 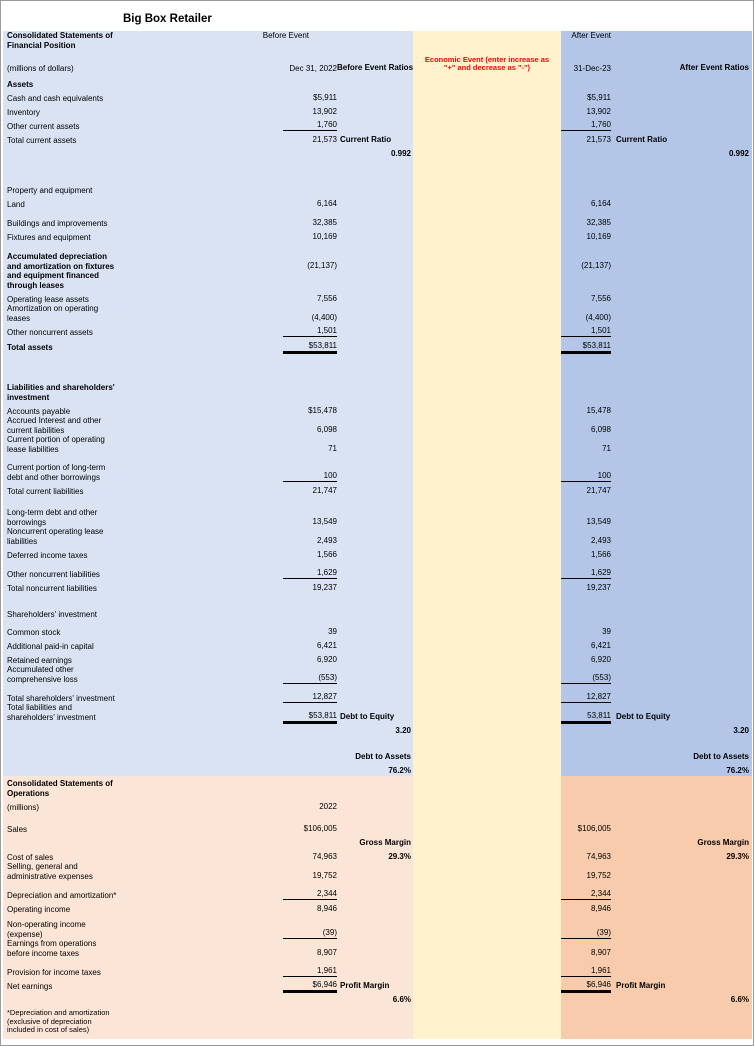 What do you see at coordinates (587, 491) in the screenshot?
I see `after-value-cell: 21,747` at bounding box center [587, 491].